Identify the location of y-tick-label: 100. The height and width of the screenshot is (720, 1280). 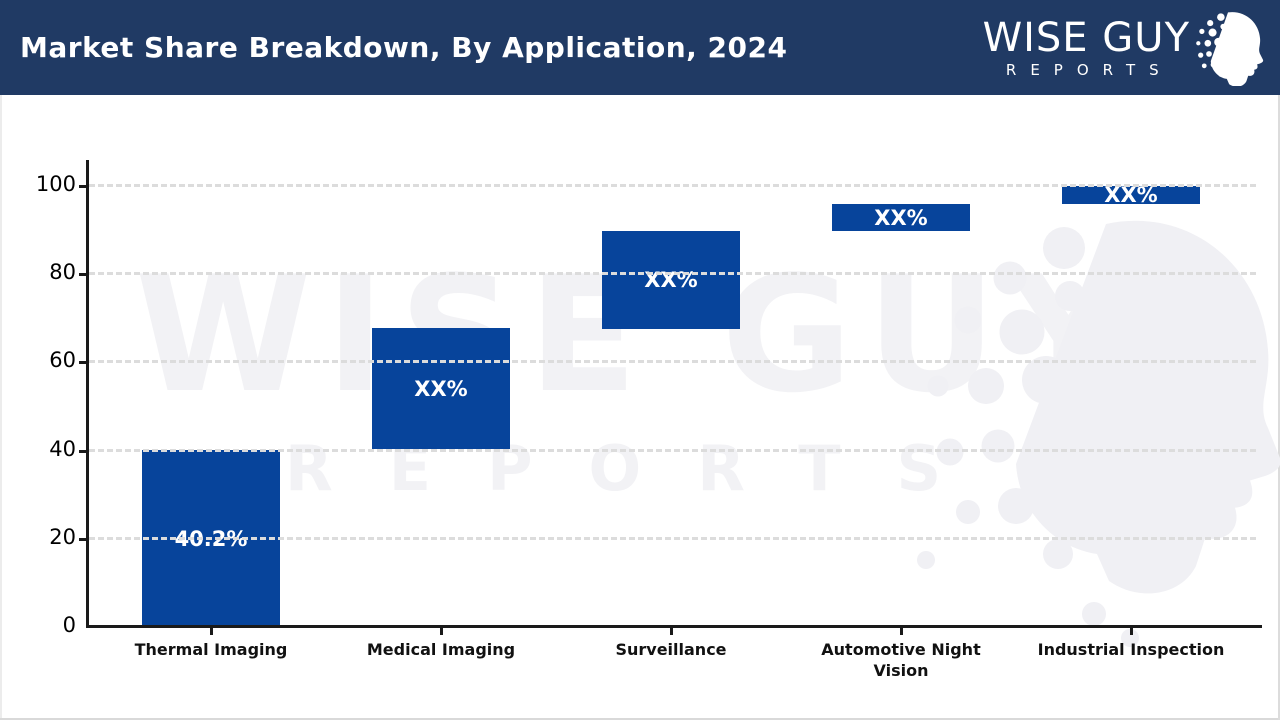
(55, 184).